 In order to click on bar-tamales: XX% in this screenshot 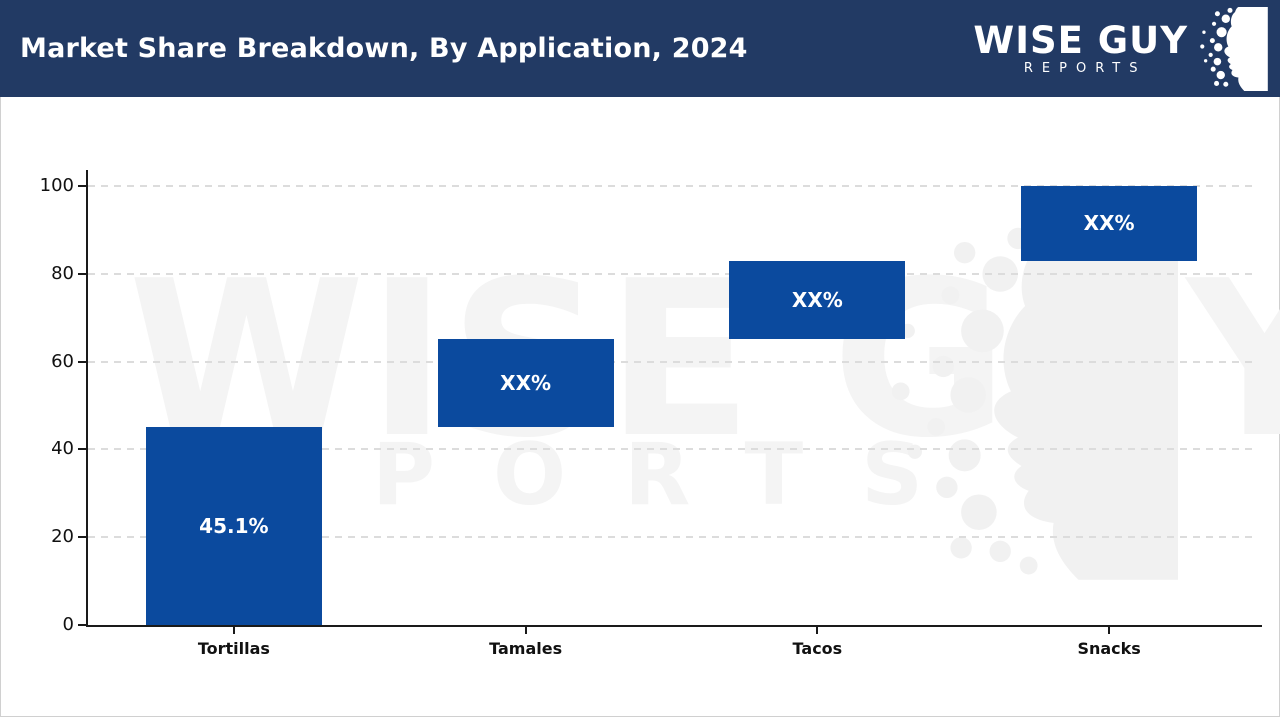, I will do `click(525, 382)`.